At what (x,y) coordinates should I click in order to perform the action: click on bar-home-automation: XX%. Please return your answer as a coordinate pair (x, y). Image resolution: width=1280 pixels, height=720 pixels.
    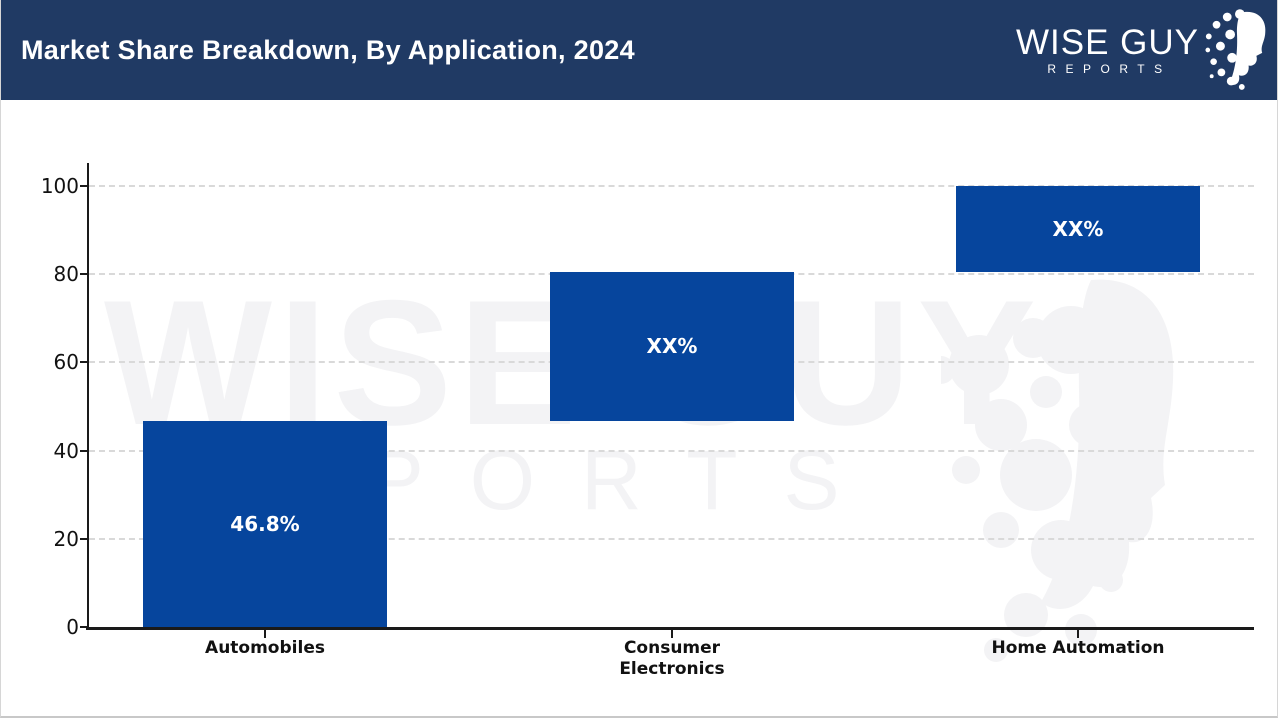
    Looking at the image, I should click on (1078, 229).